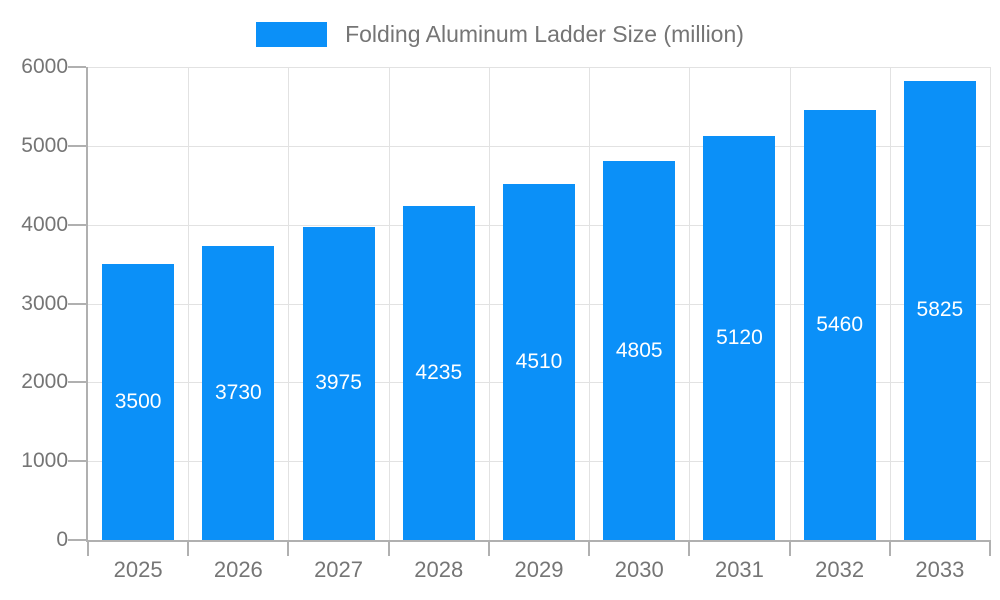 The width and height of the screenshot is (1000, 600). What do you see at coordinates (539, 569) in the screenshot?
I see `x-axis-tick-label: 2029` at bounding box center [539, 569].